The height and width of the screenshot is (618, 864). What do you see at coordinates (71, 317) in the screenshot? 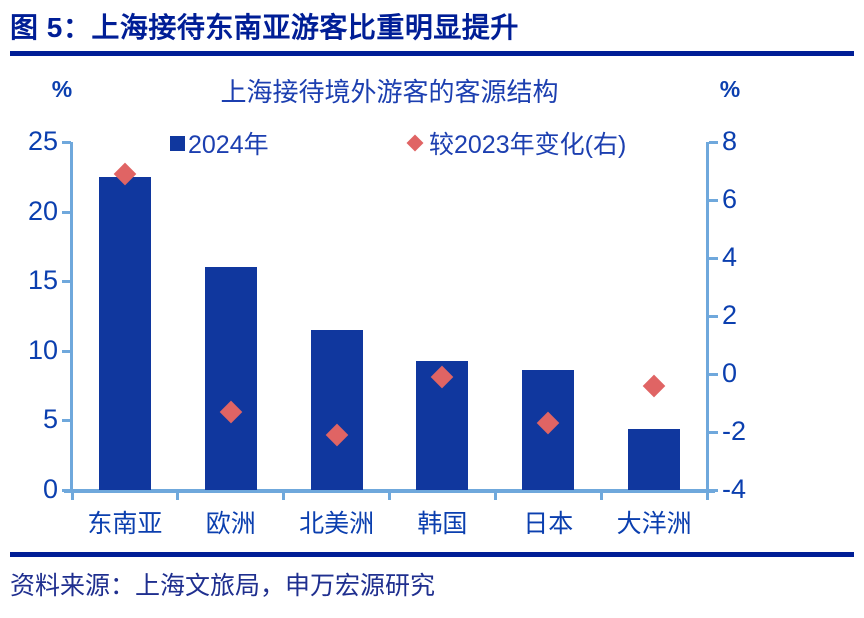
I see `left-axis-line` at bounding box center [71, 317].